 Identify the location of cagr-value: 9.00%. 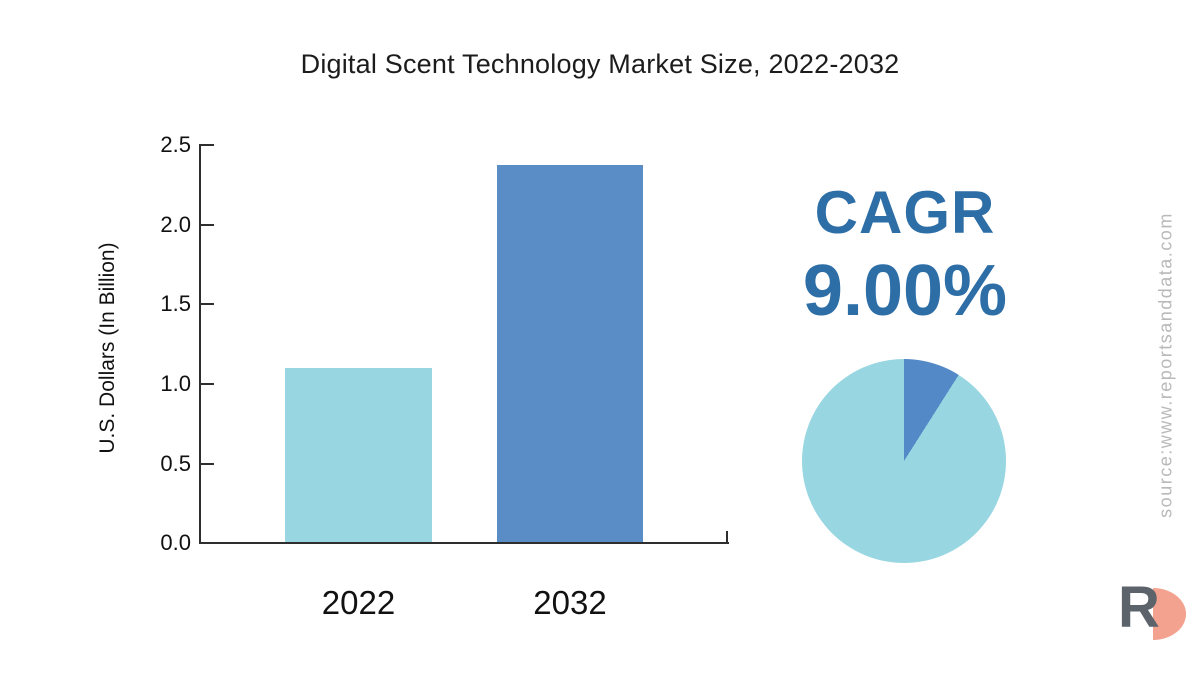
(905, 291).